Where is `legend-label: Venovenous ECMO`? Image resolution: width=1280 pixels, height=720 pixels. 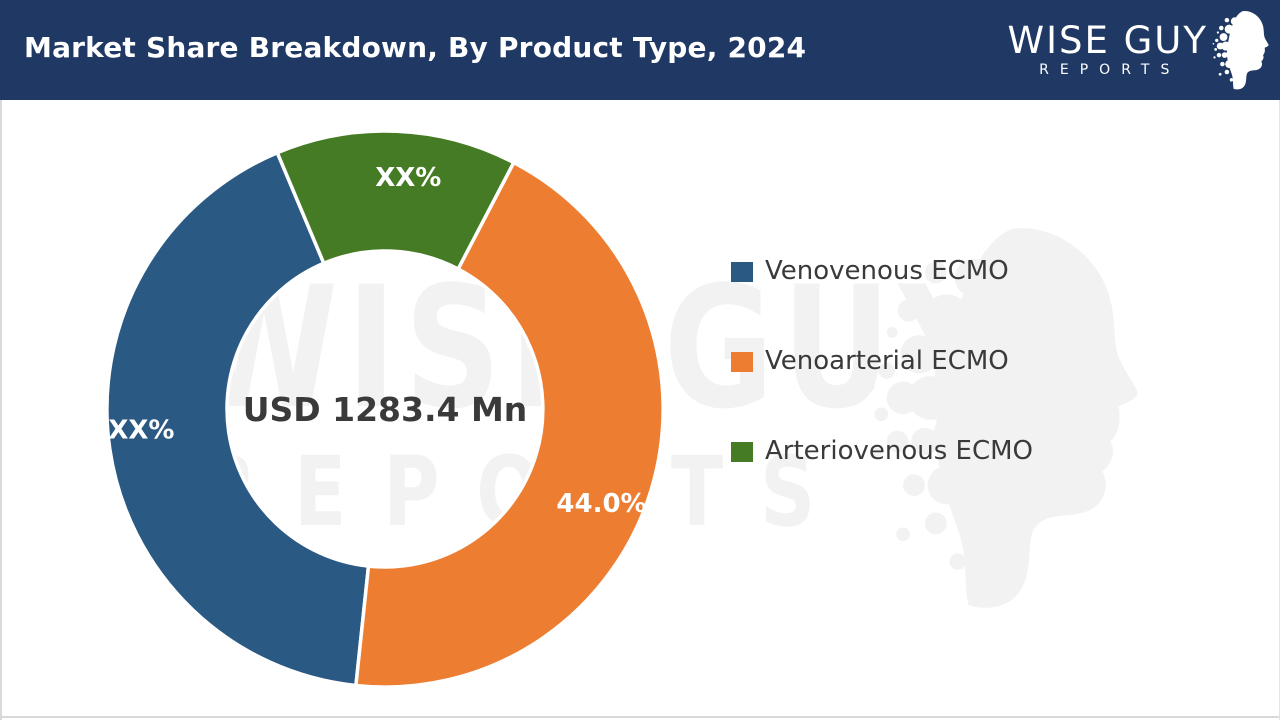 legend-label: Venovenous ECMO is located at coordinates (887, 271).